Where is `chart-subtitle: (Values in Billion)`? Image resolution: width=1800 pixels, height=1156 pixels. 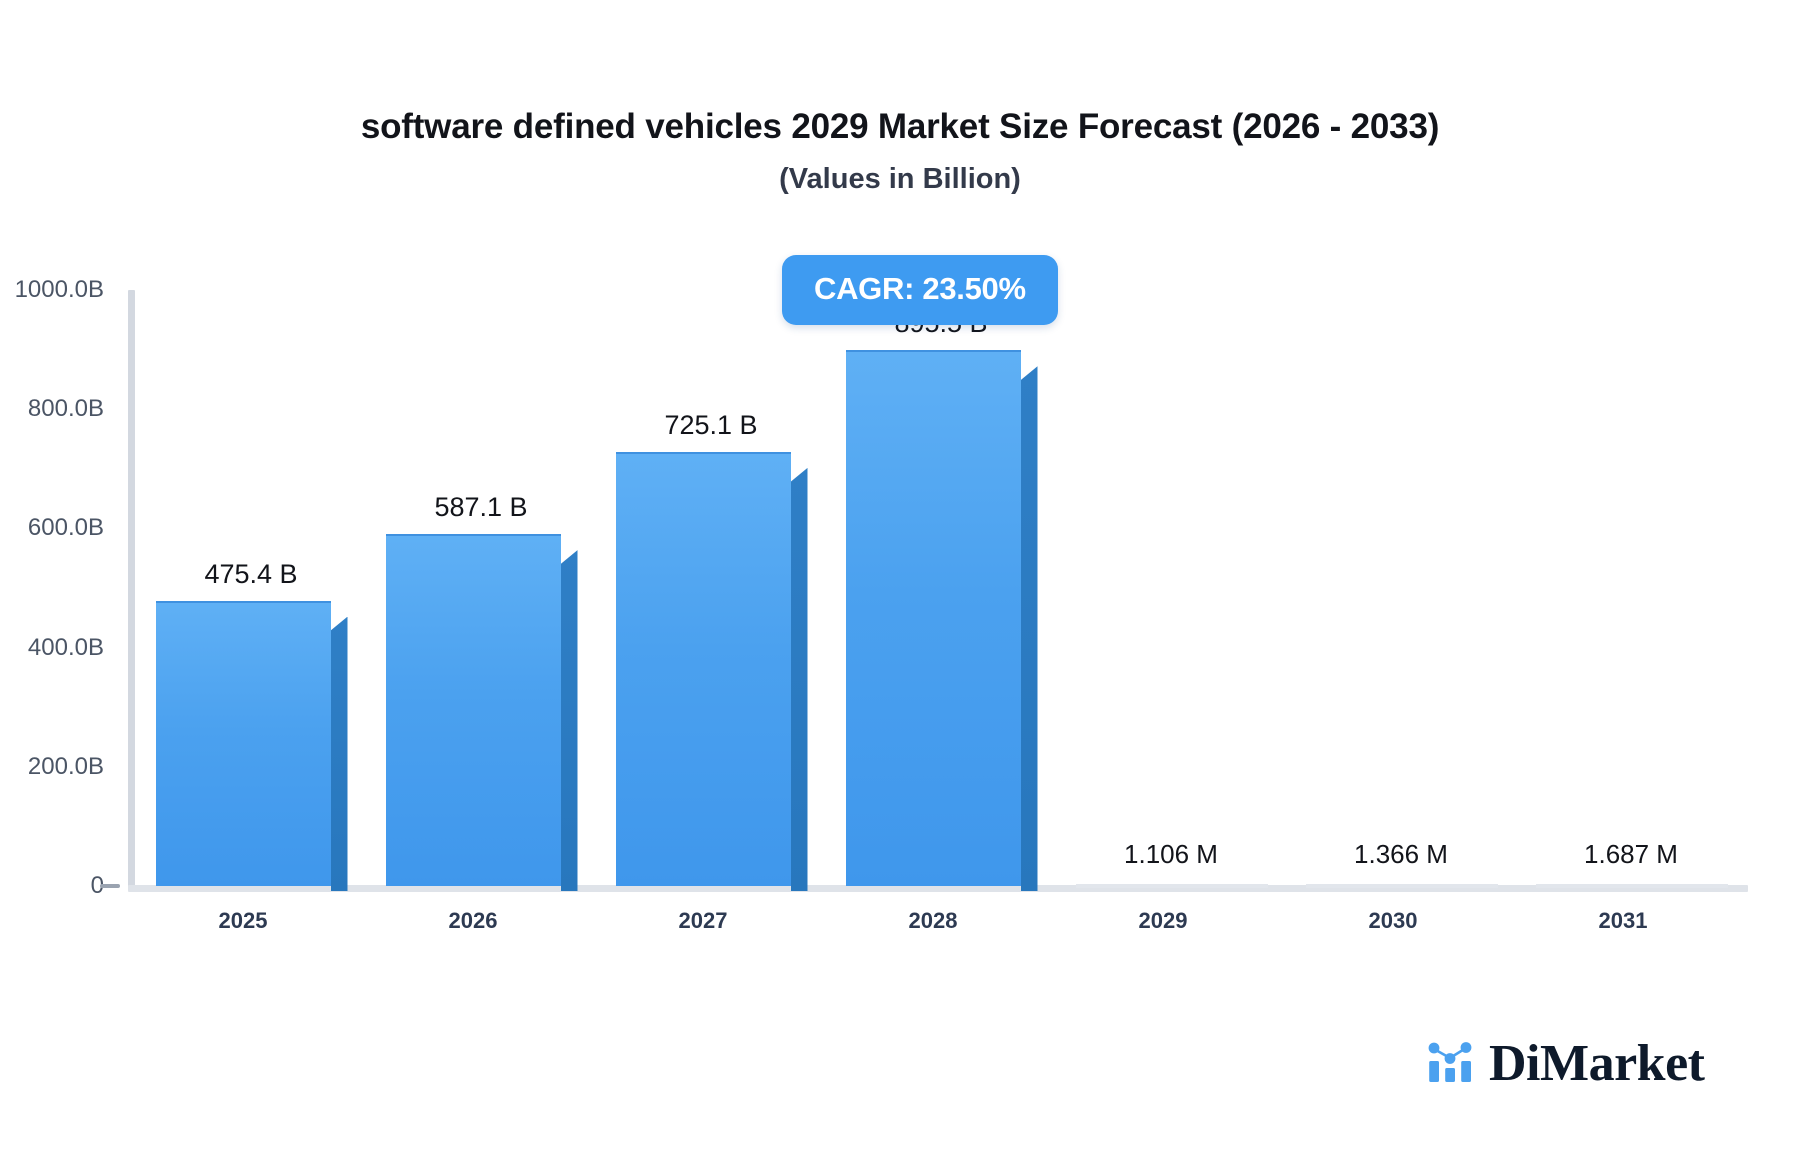 chart-subtitle: (Values in Billion) is located at coordinates (900, 178).